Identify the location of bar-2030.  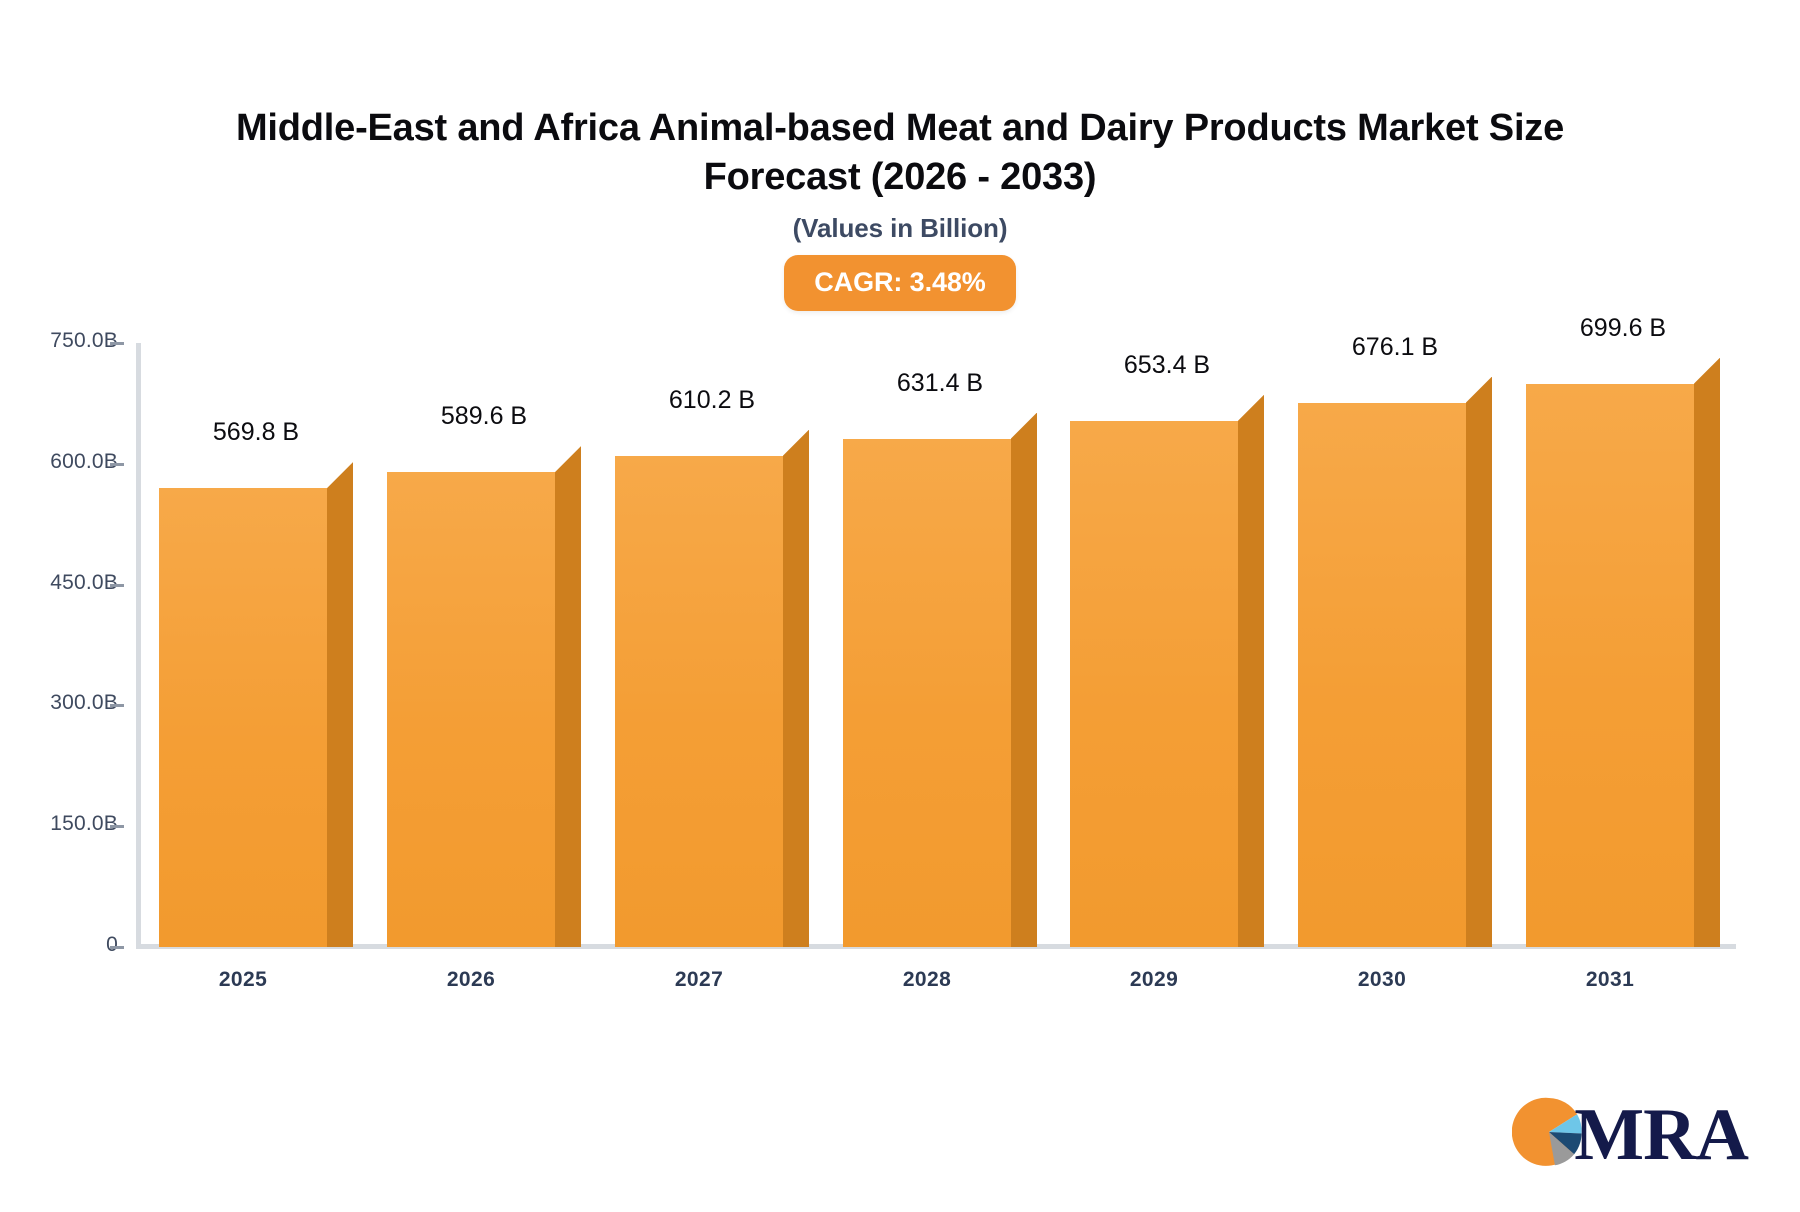
(1395, 661).